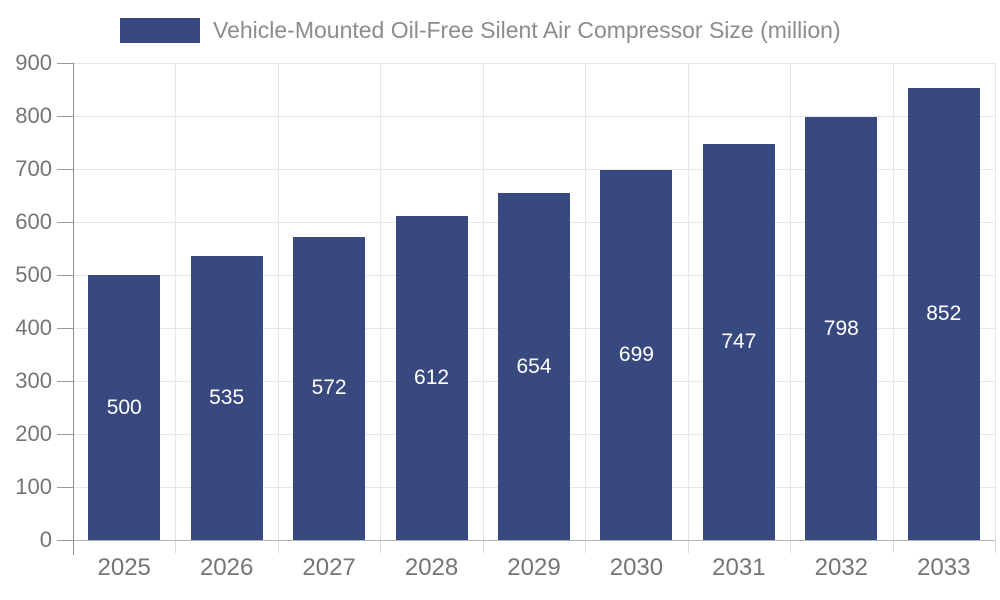 This screenshot has width=1000, height=600. I want to click on x-tick-label: 2027, so click(329, 567).